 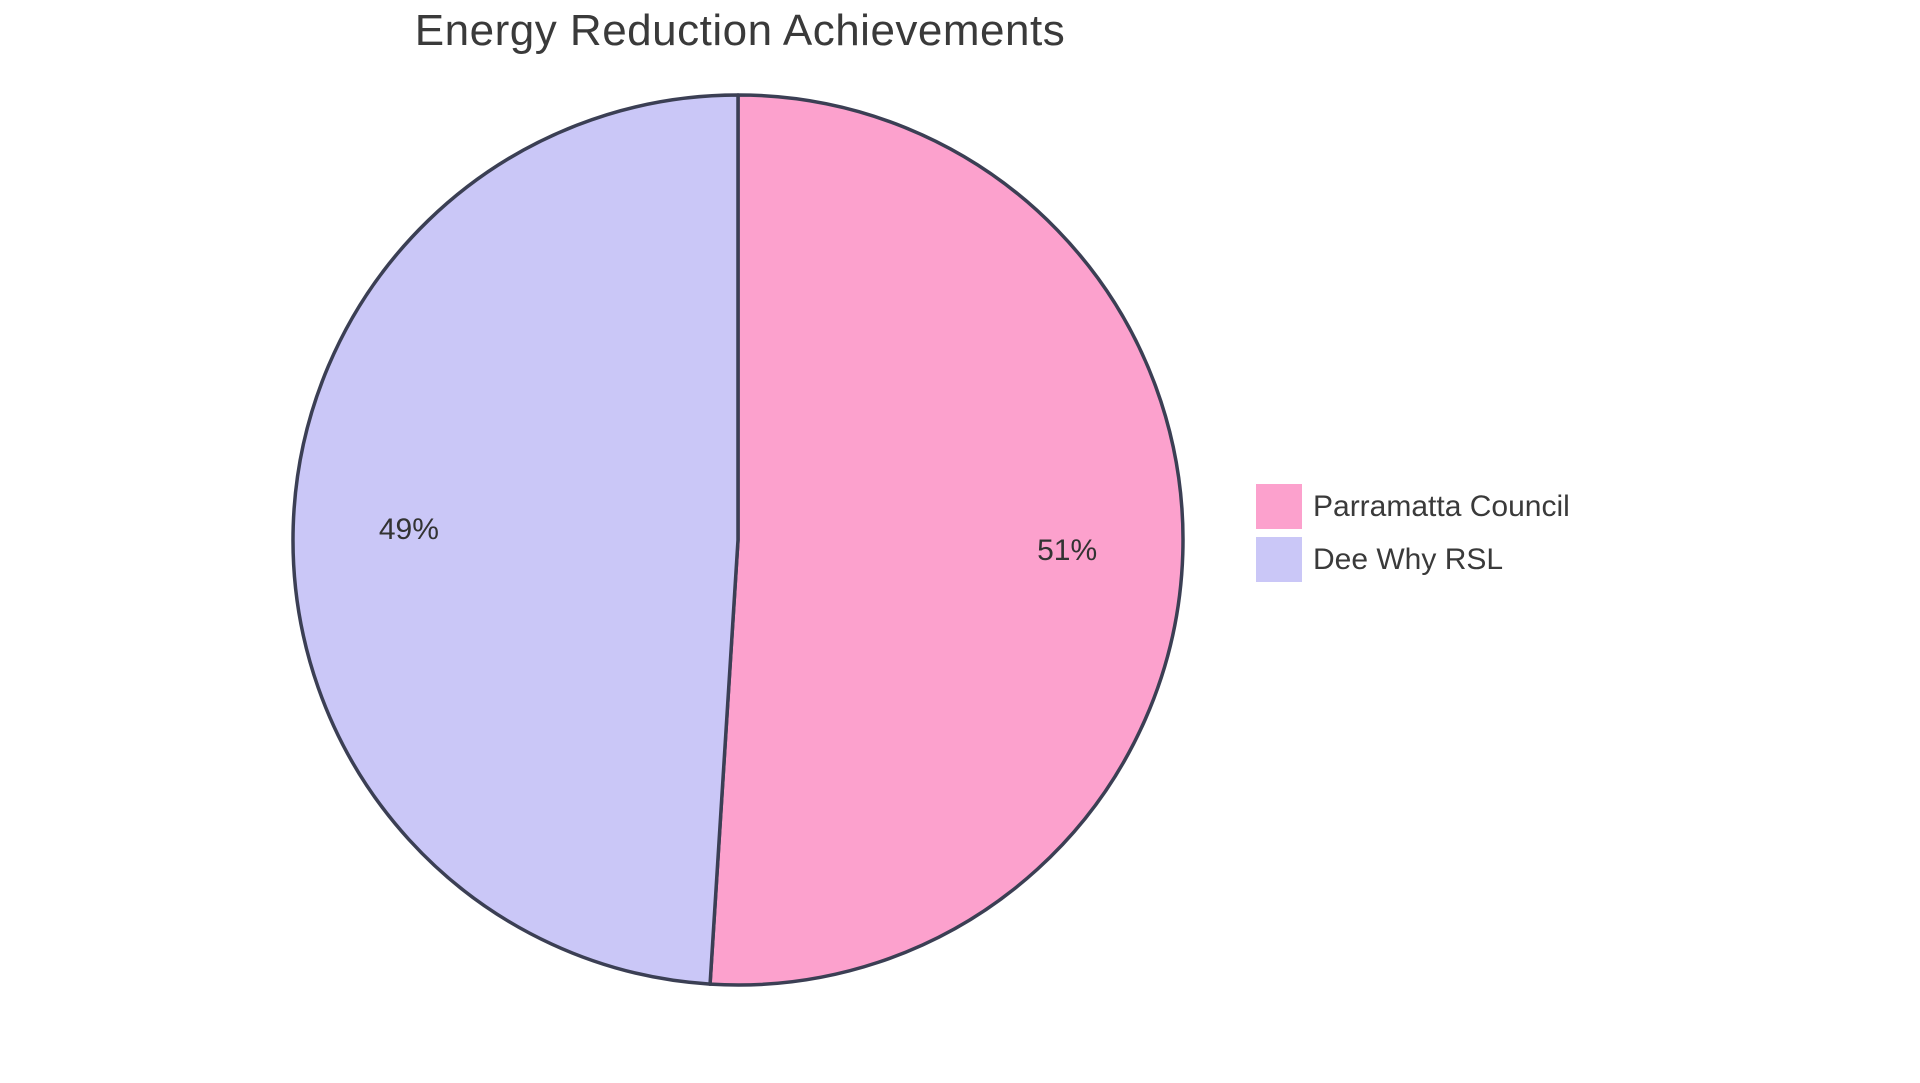 I want to click on chart-title: Energy Reduction Achievements, so click(x=740, y=30).